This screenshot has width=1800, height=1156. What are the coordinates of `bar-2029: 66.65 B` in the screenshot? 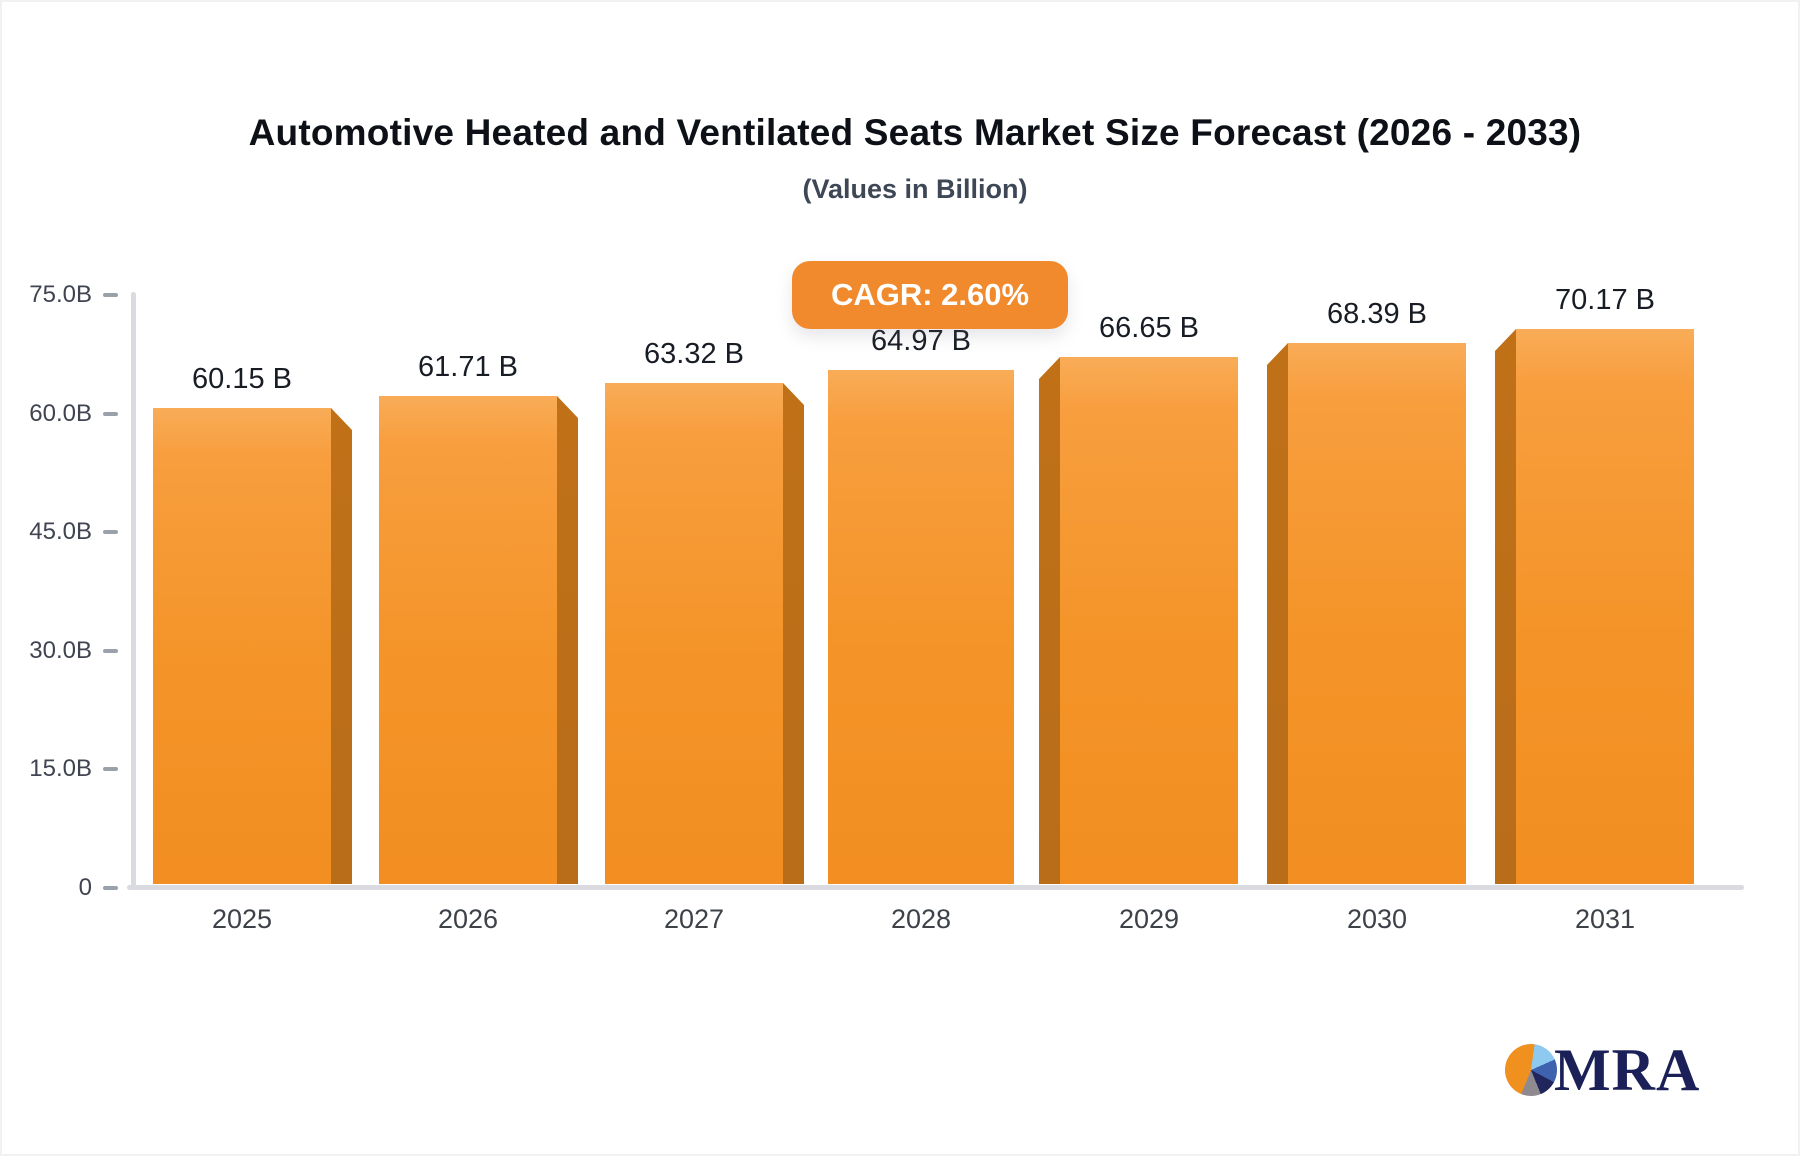 It's located at (1138, 590).